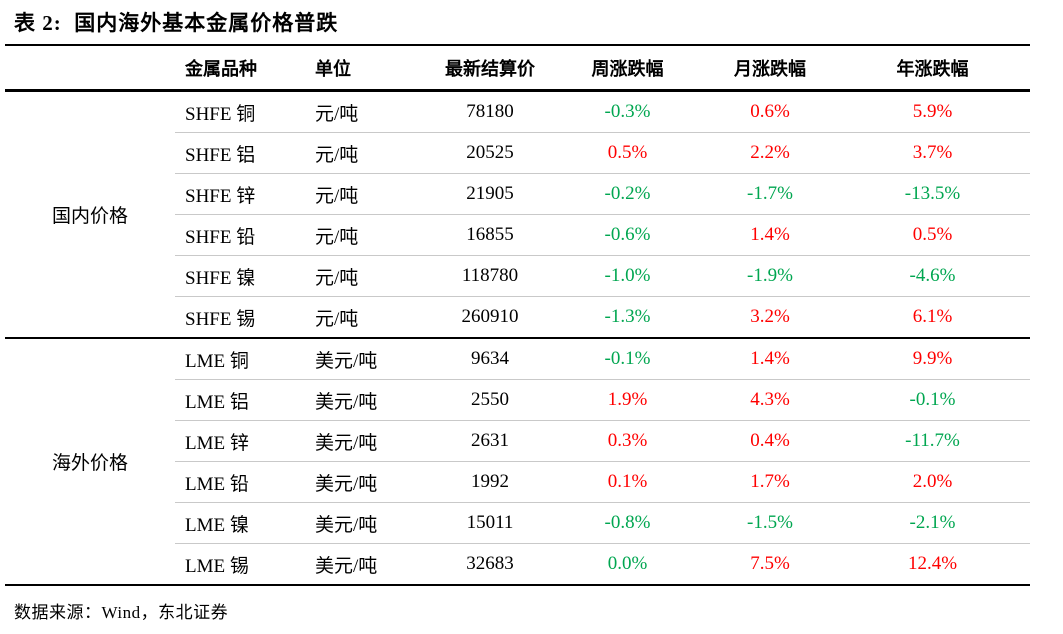  What do you see at coordinates (770, 482) in the screenshot?
I see `monthly-change-cell: 1.7%` at bounding box center [770, 482].